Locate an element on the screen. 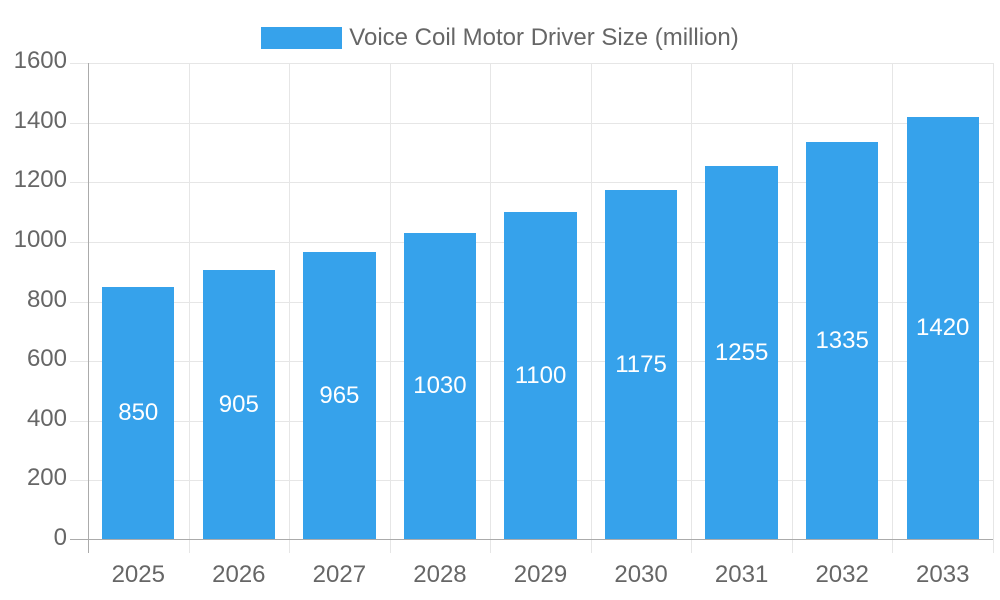  y-tick-label: 1400 is located at coordinates (40, 120).